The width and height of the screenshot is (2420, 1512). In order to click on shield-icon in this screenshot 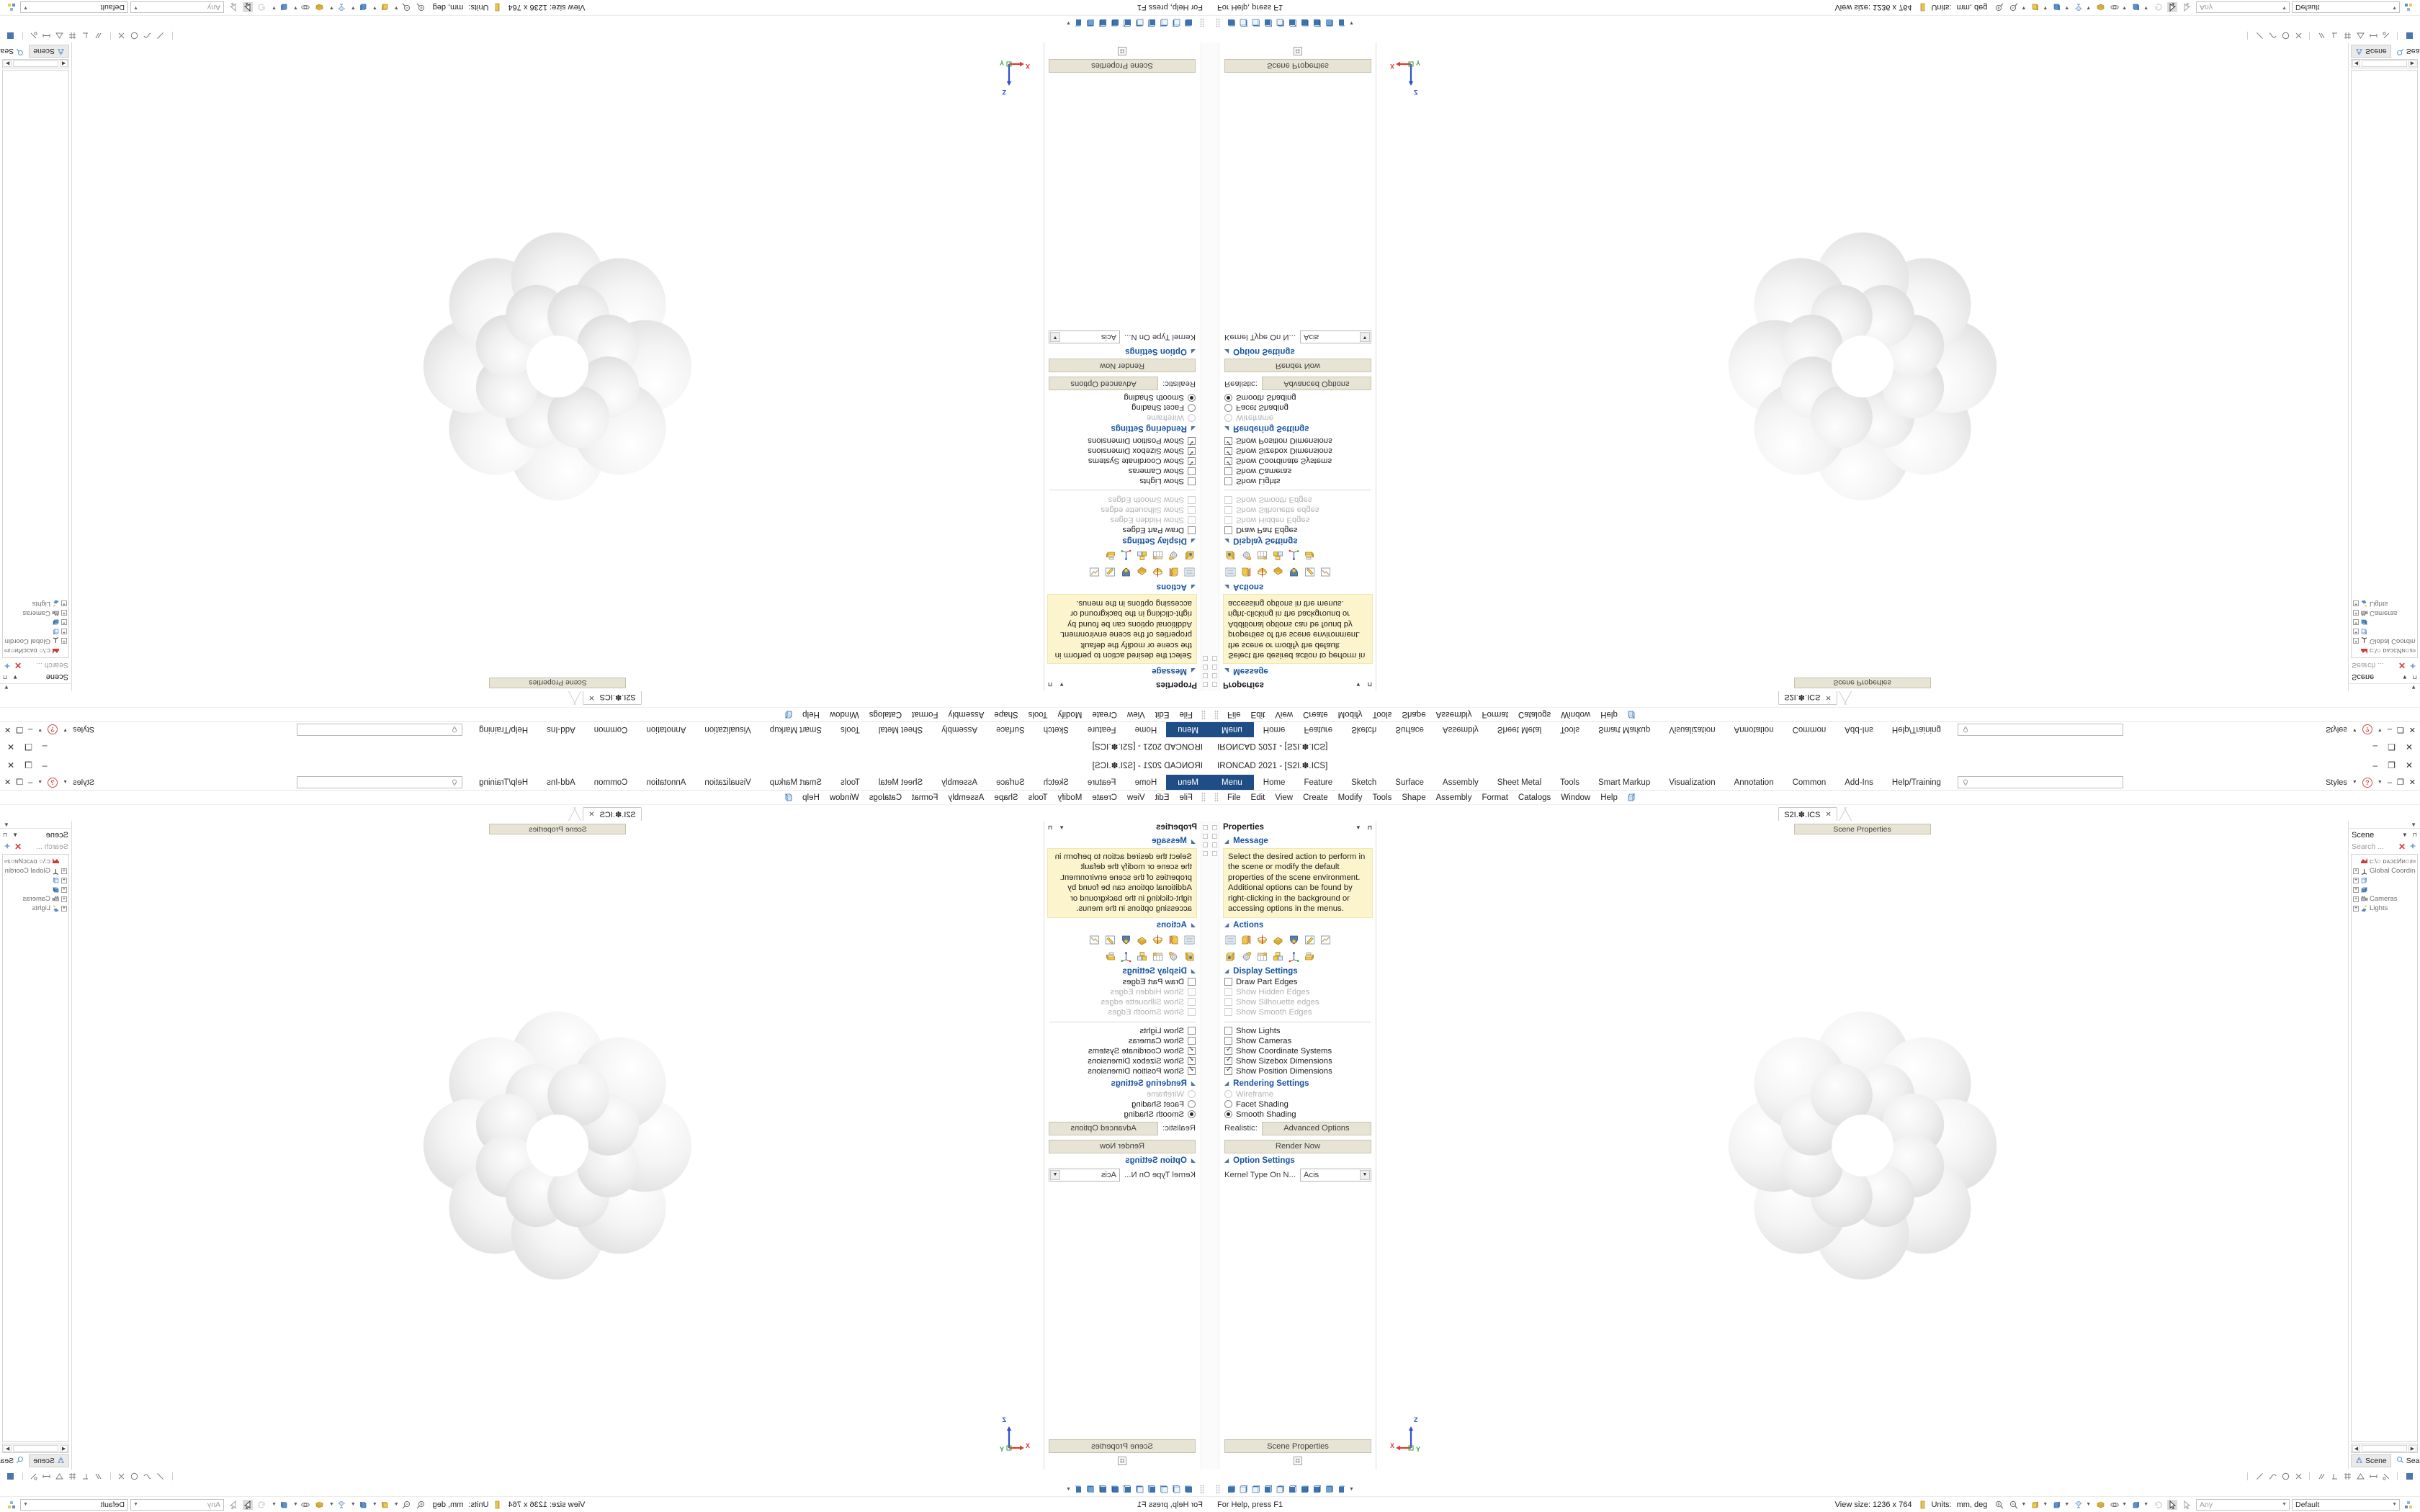, I will do `click(1294, 940)`.